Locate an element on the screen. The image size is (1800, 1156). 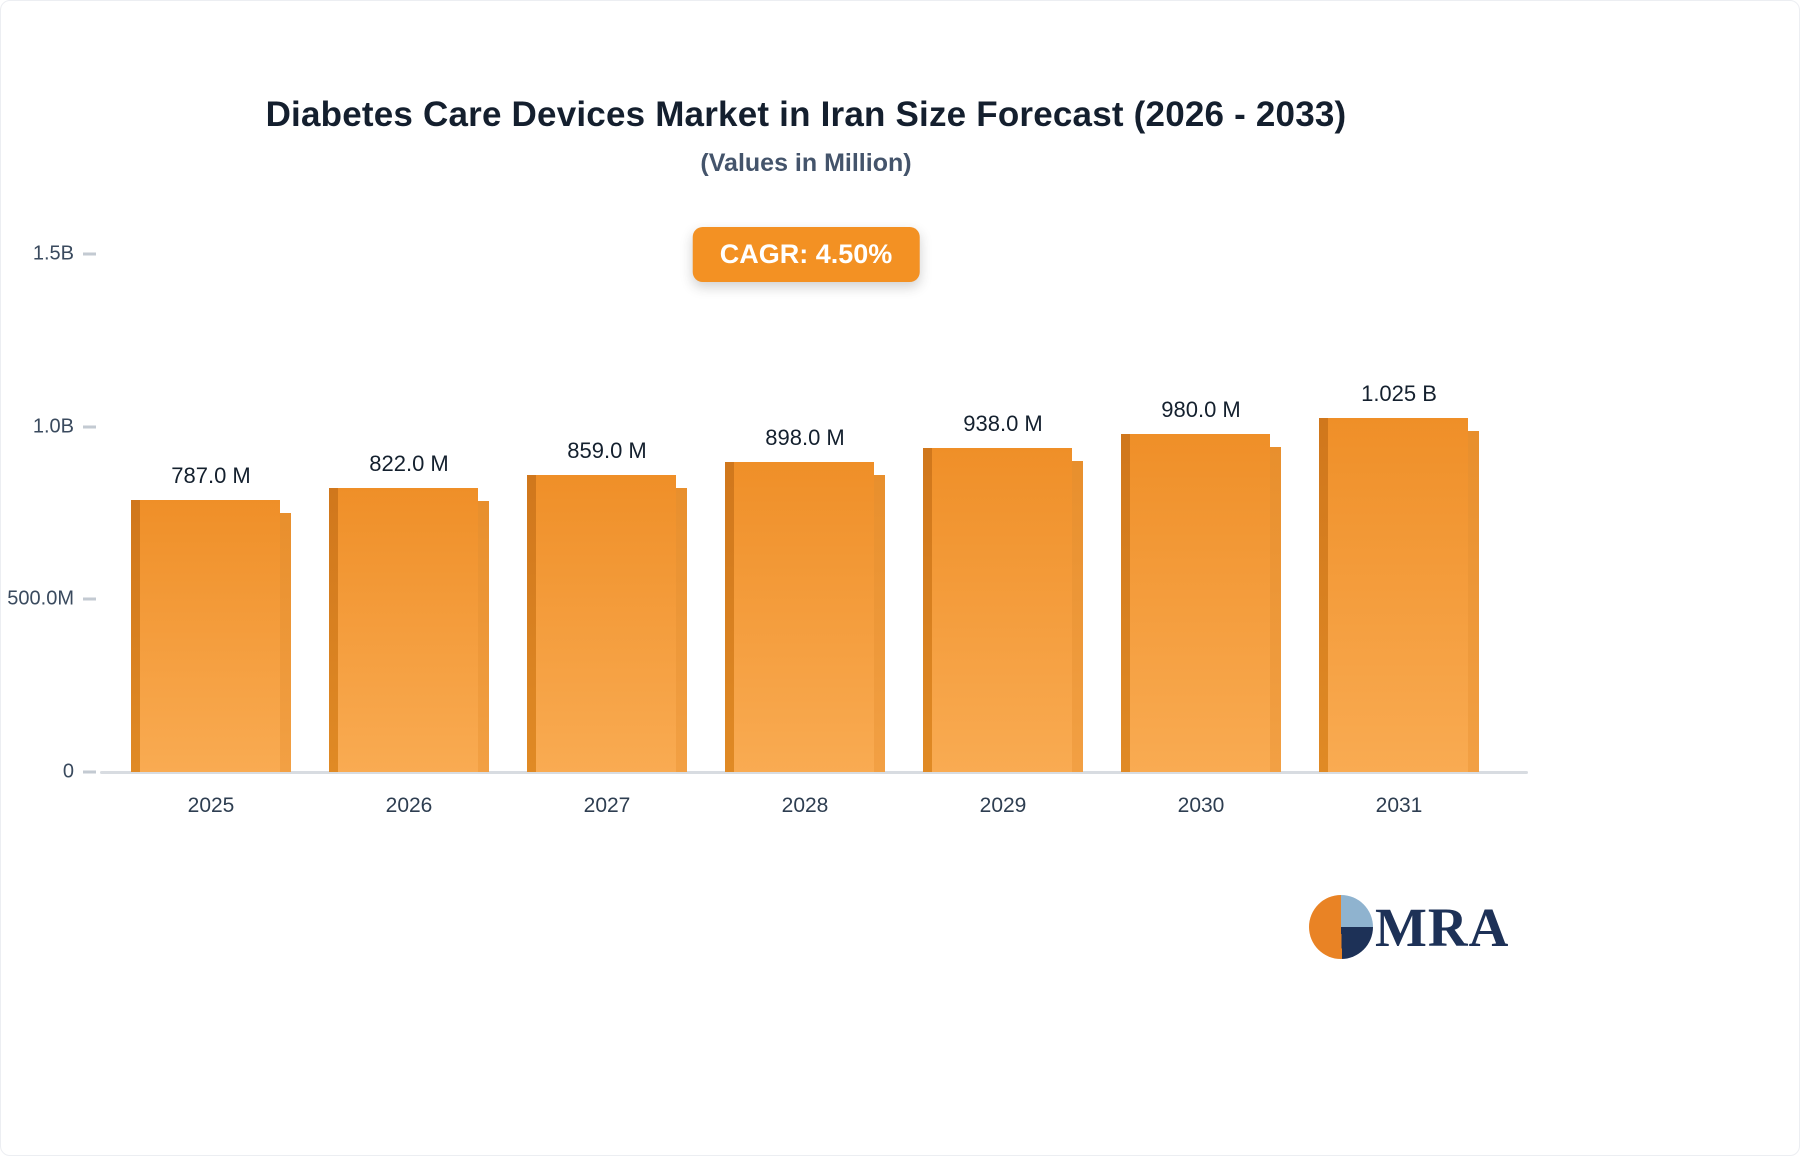
x-axis-line is located at coordinates (814, 772).